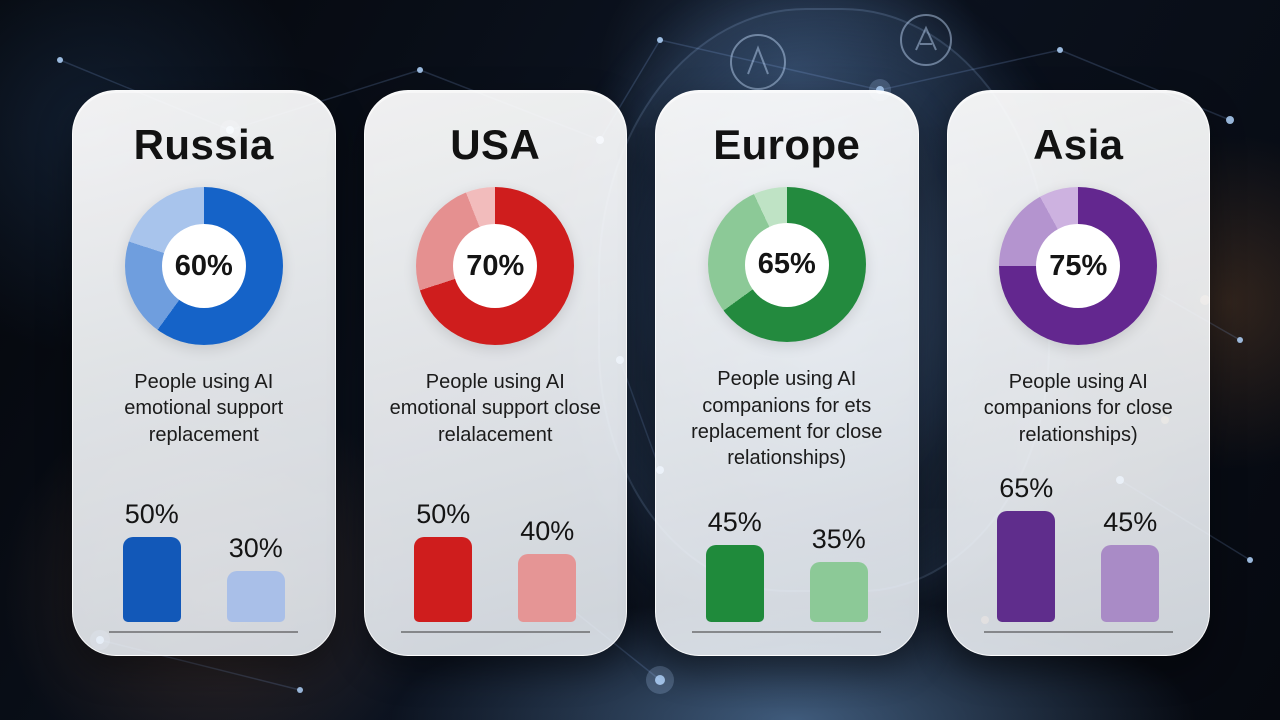  I want to click on bar-group: 65%, so click(1026, 547).